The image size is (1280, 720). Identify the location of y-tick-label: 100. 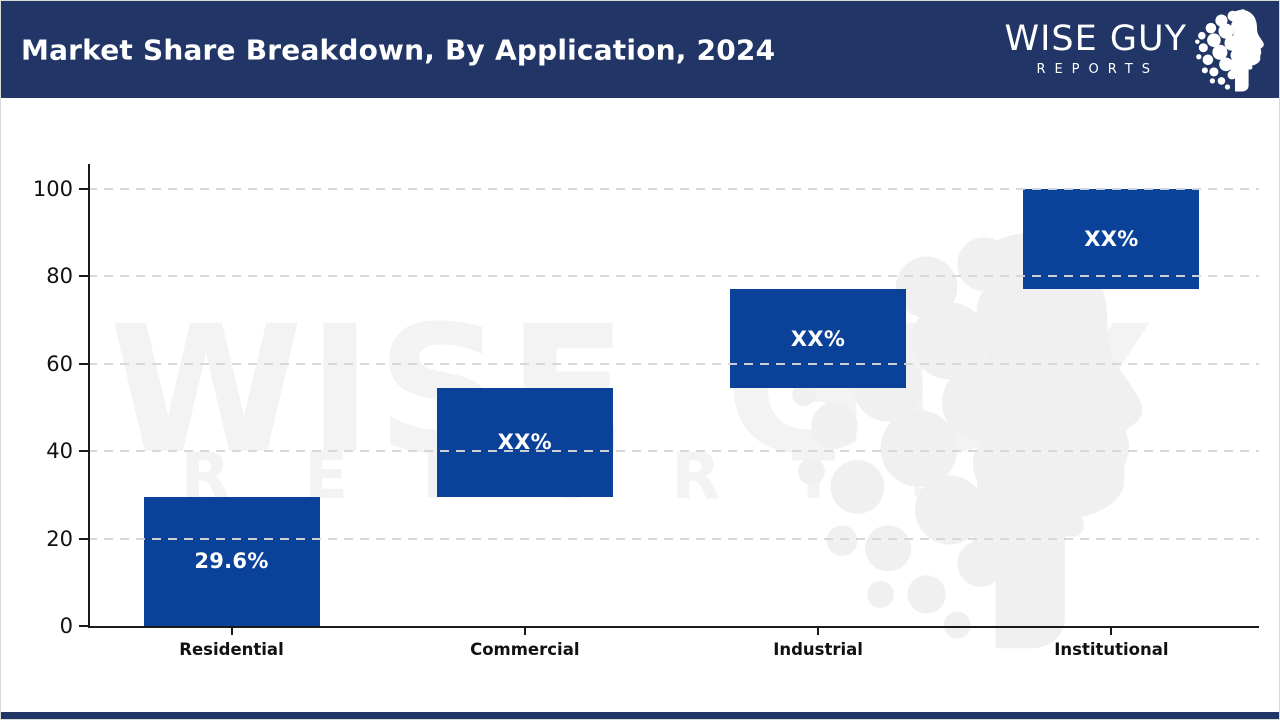
(52, 188).